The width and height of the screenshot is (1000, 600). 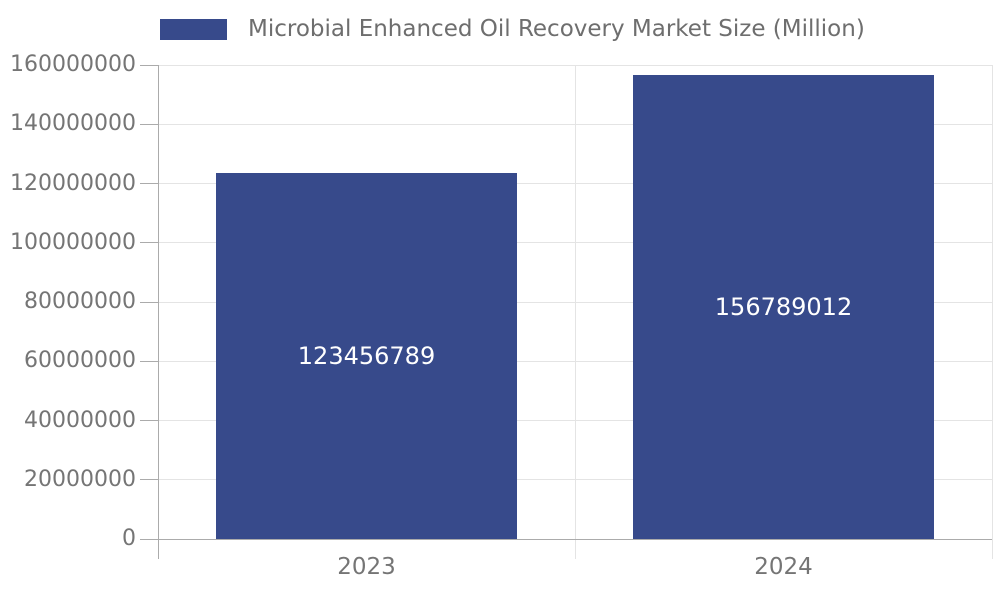 What do you see at coordinates (80, 479) in the screenshot?
I see `y-tick-label: 20000000` at bounding box center [80, 479].